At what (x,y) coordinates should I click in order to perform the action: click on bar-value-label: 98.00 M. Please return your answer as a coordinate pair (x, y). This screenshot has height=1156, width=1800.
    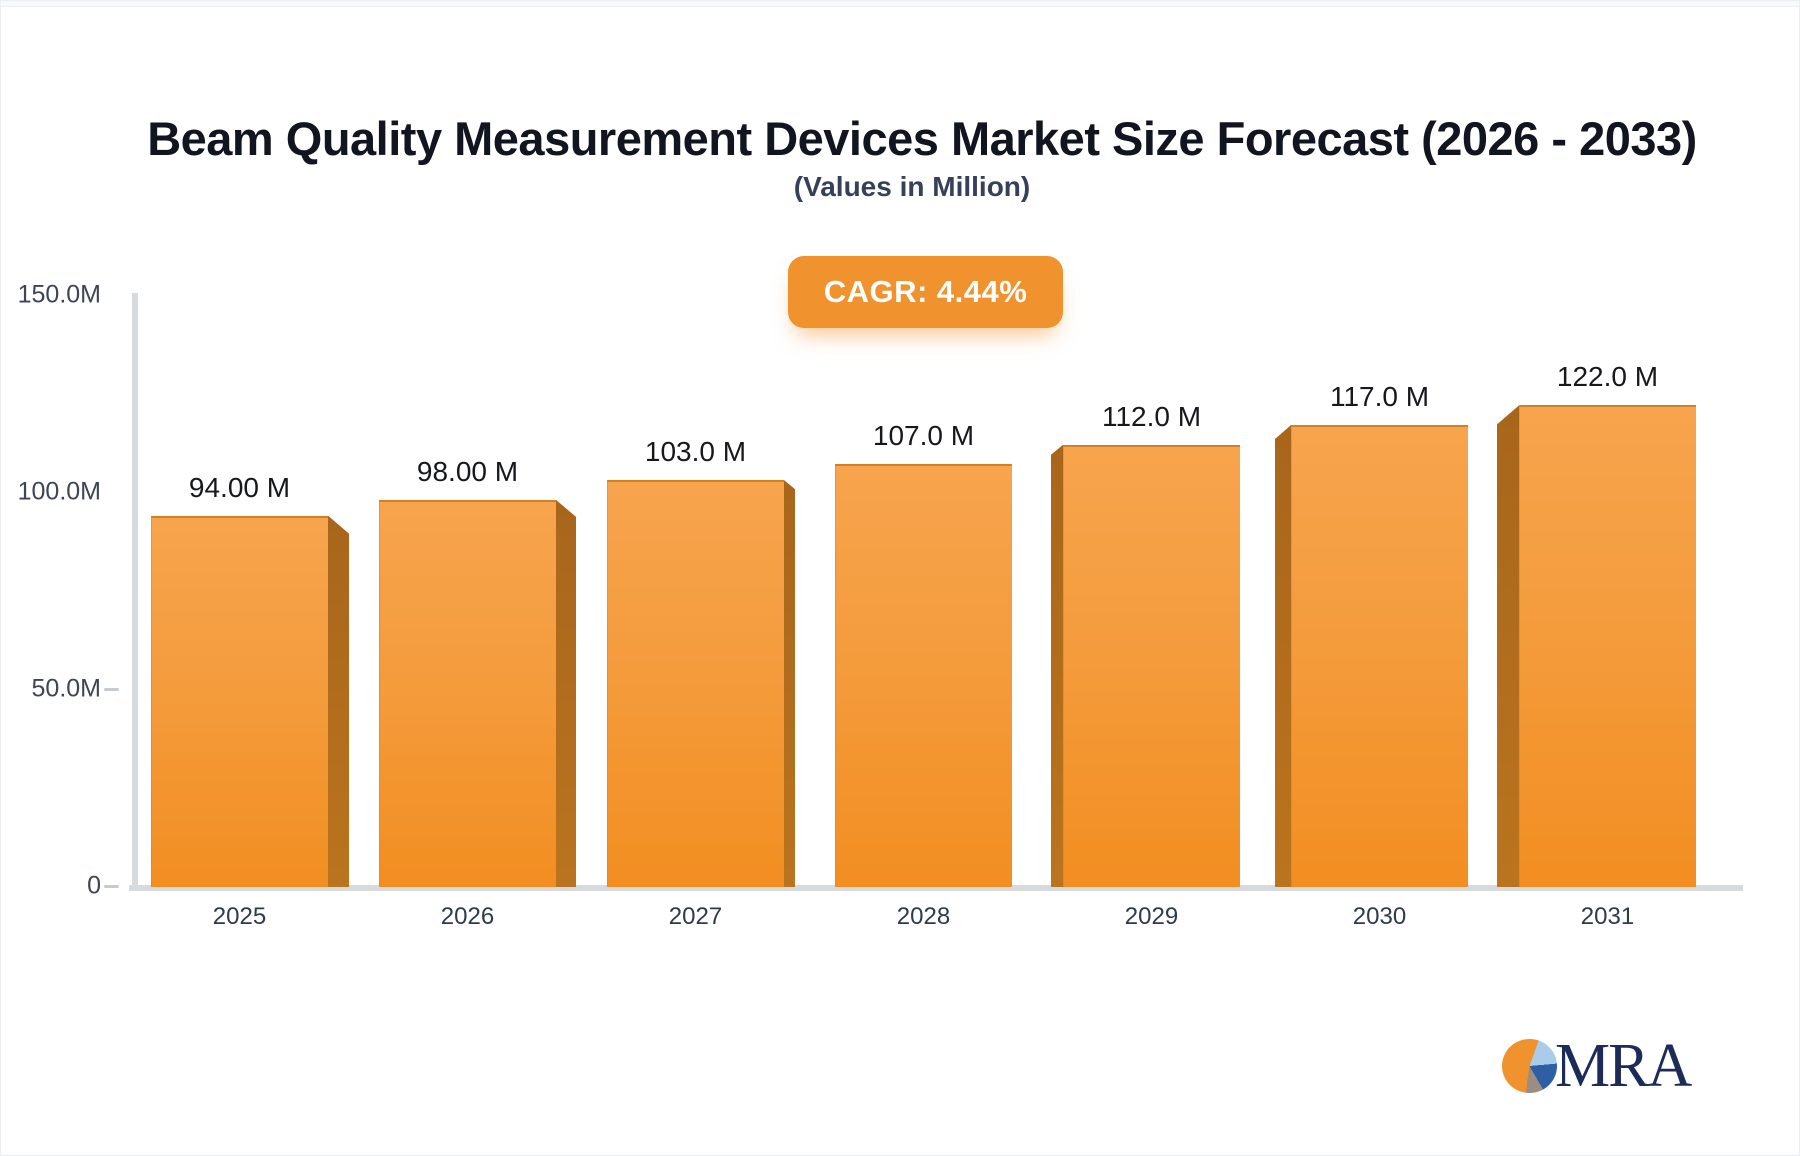
    Looking at the image, I should click on (467, 471).